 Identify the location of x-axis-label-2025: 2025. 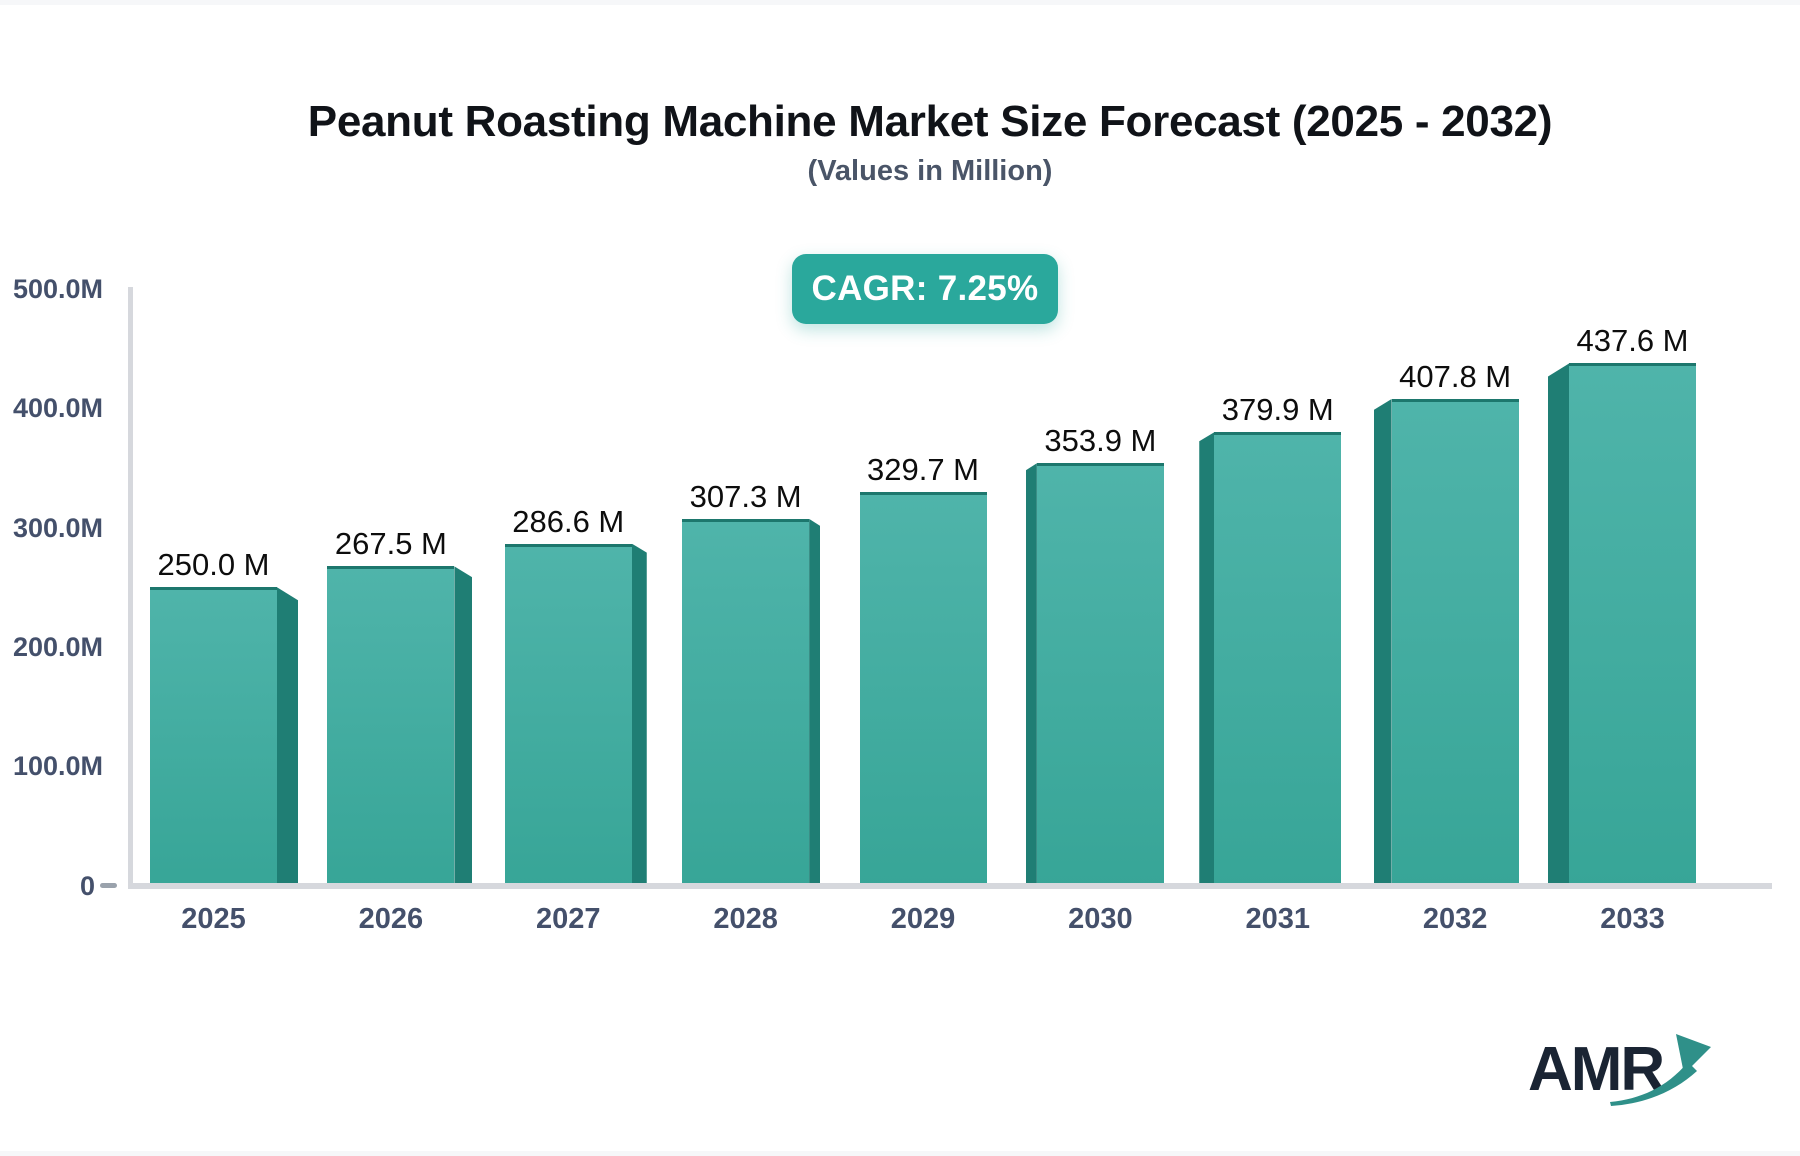
(213, 919).